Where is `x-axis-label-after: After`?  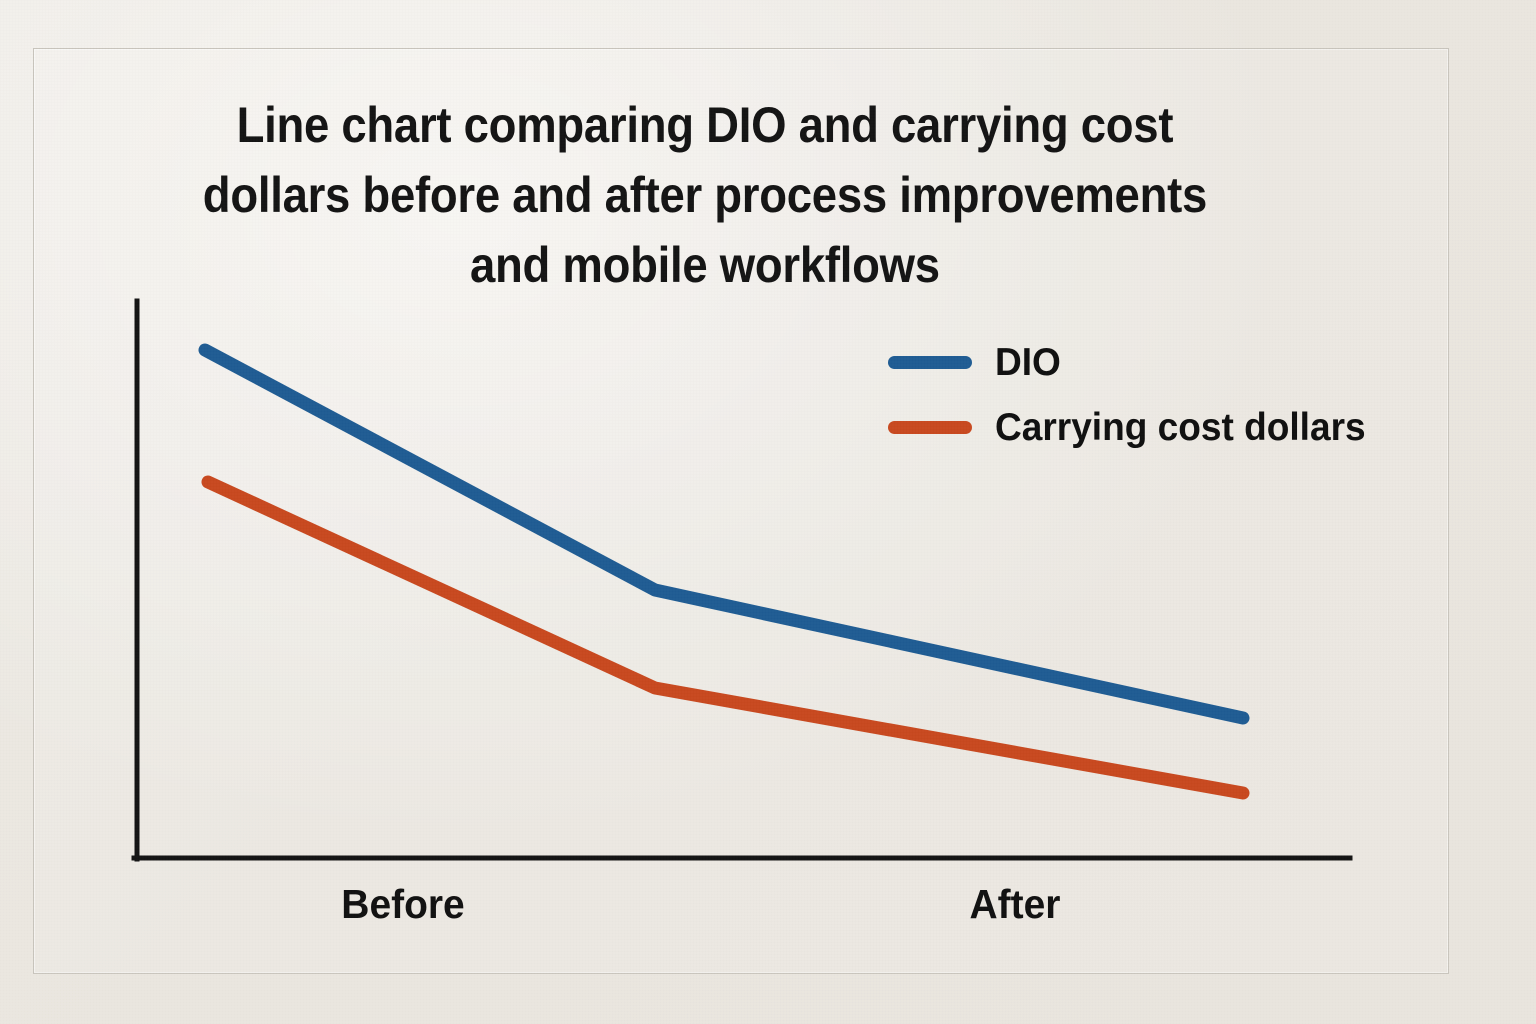
x-axis-label-after: After is located at coordinates (1015, 904).